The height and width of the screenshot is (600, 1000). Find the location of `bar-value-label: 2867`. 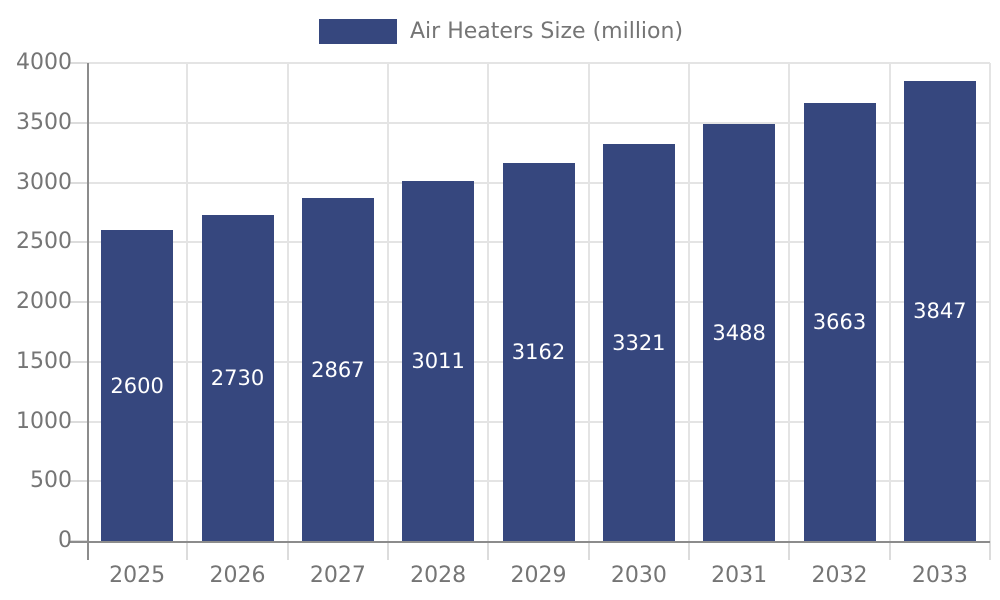

bar-value-label: 2867 is located at coordinates (338, 369).